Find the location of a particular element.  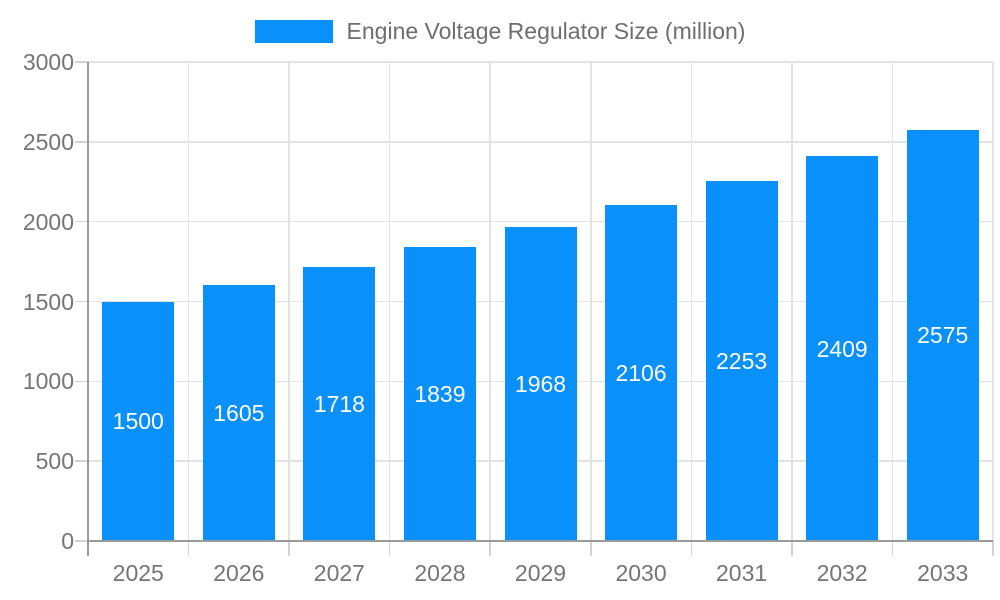

x-axis-label: 2031 is located at coordinates (742, 573).